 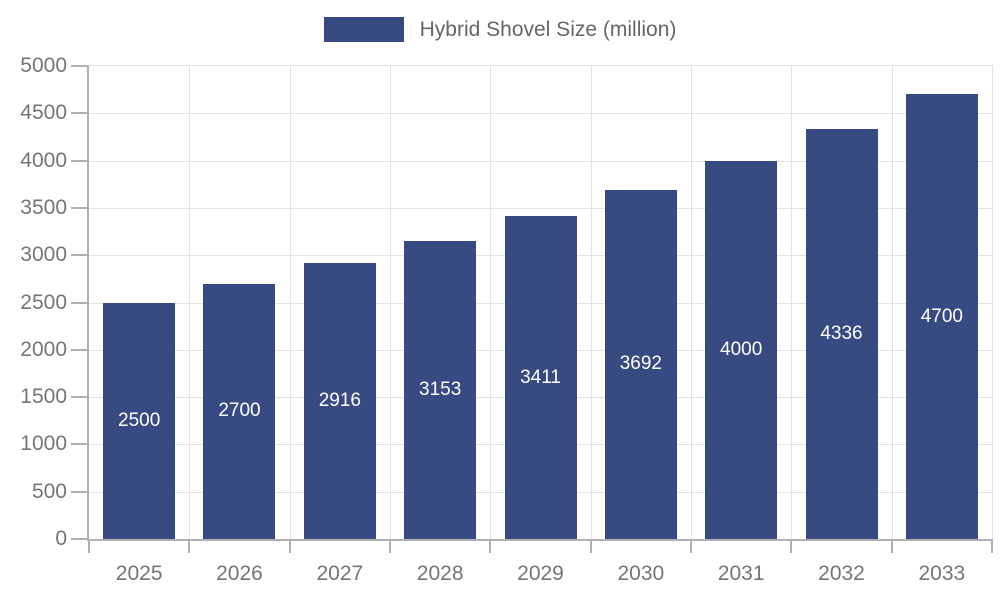 I want to click on bar: 3153, so click(x=440, y=389).